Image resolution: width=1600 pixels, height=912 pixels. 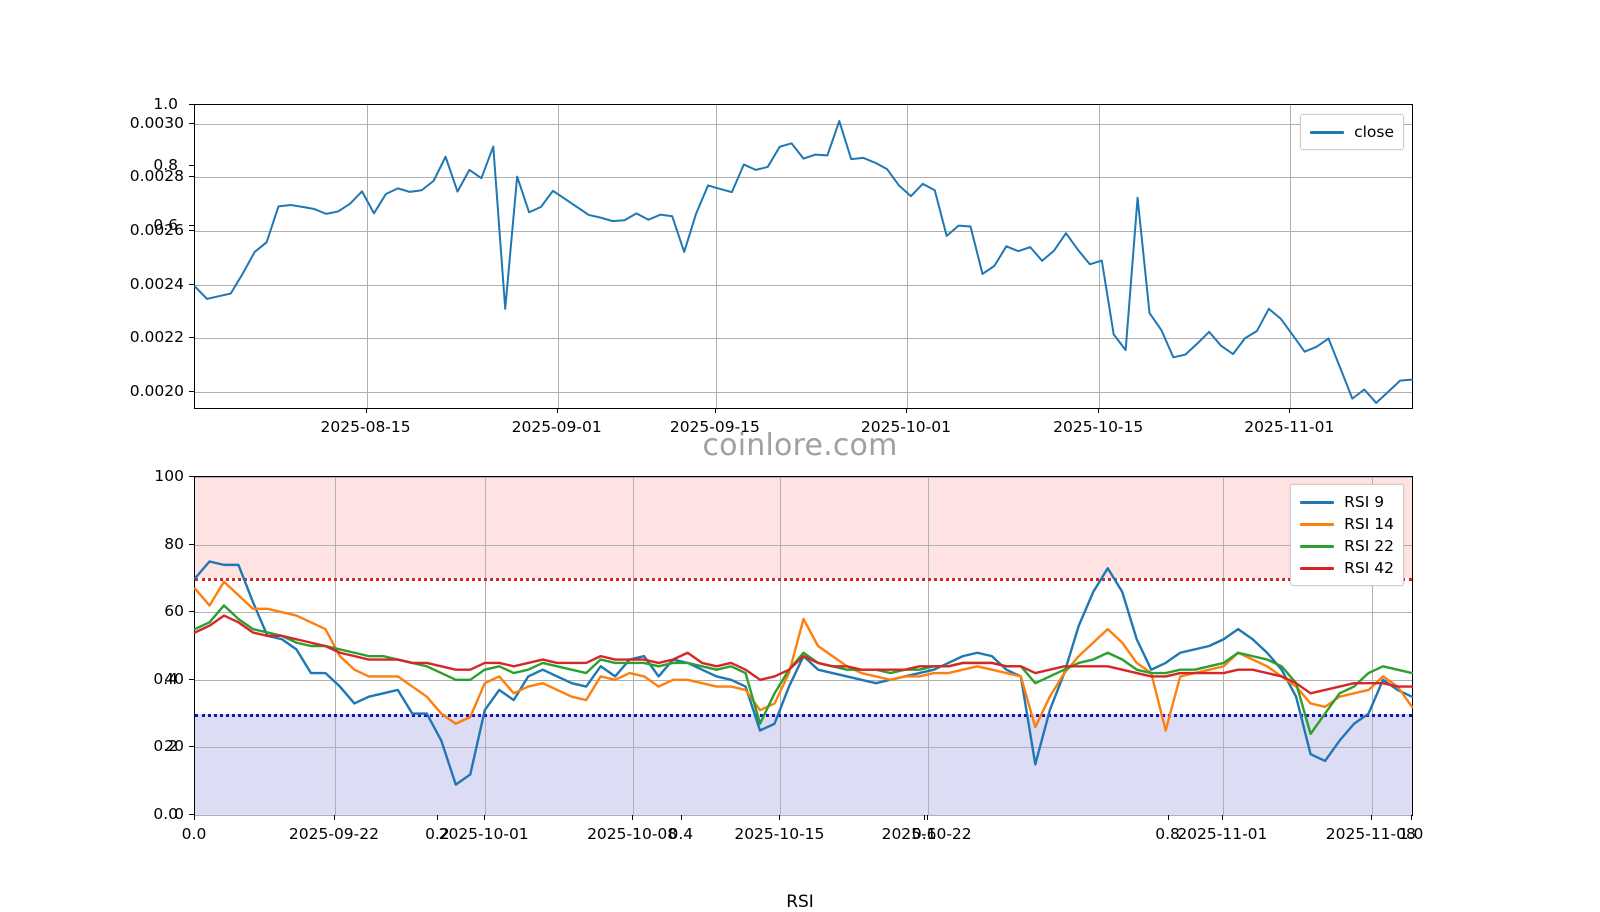 I want to click on x-axis-tick-label: 2025-11-01, so click(x=1222, y=834).